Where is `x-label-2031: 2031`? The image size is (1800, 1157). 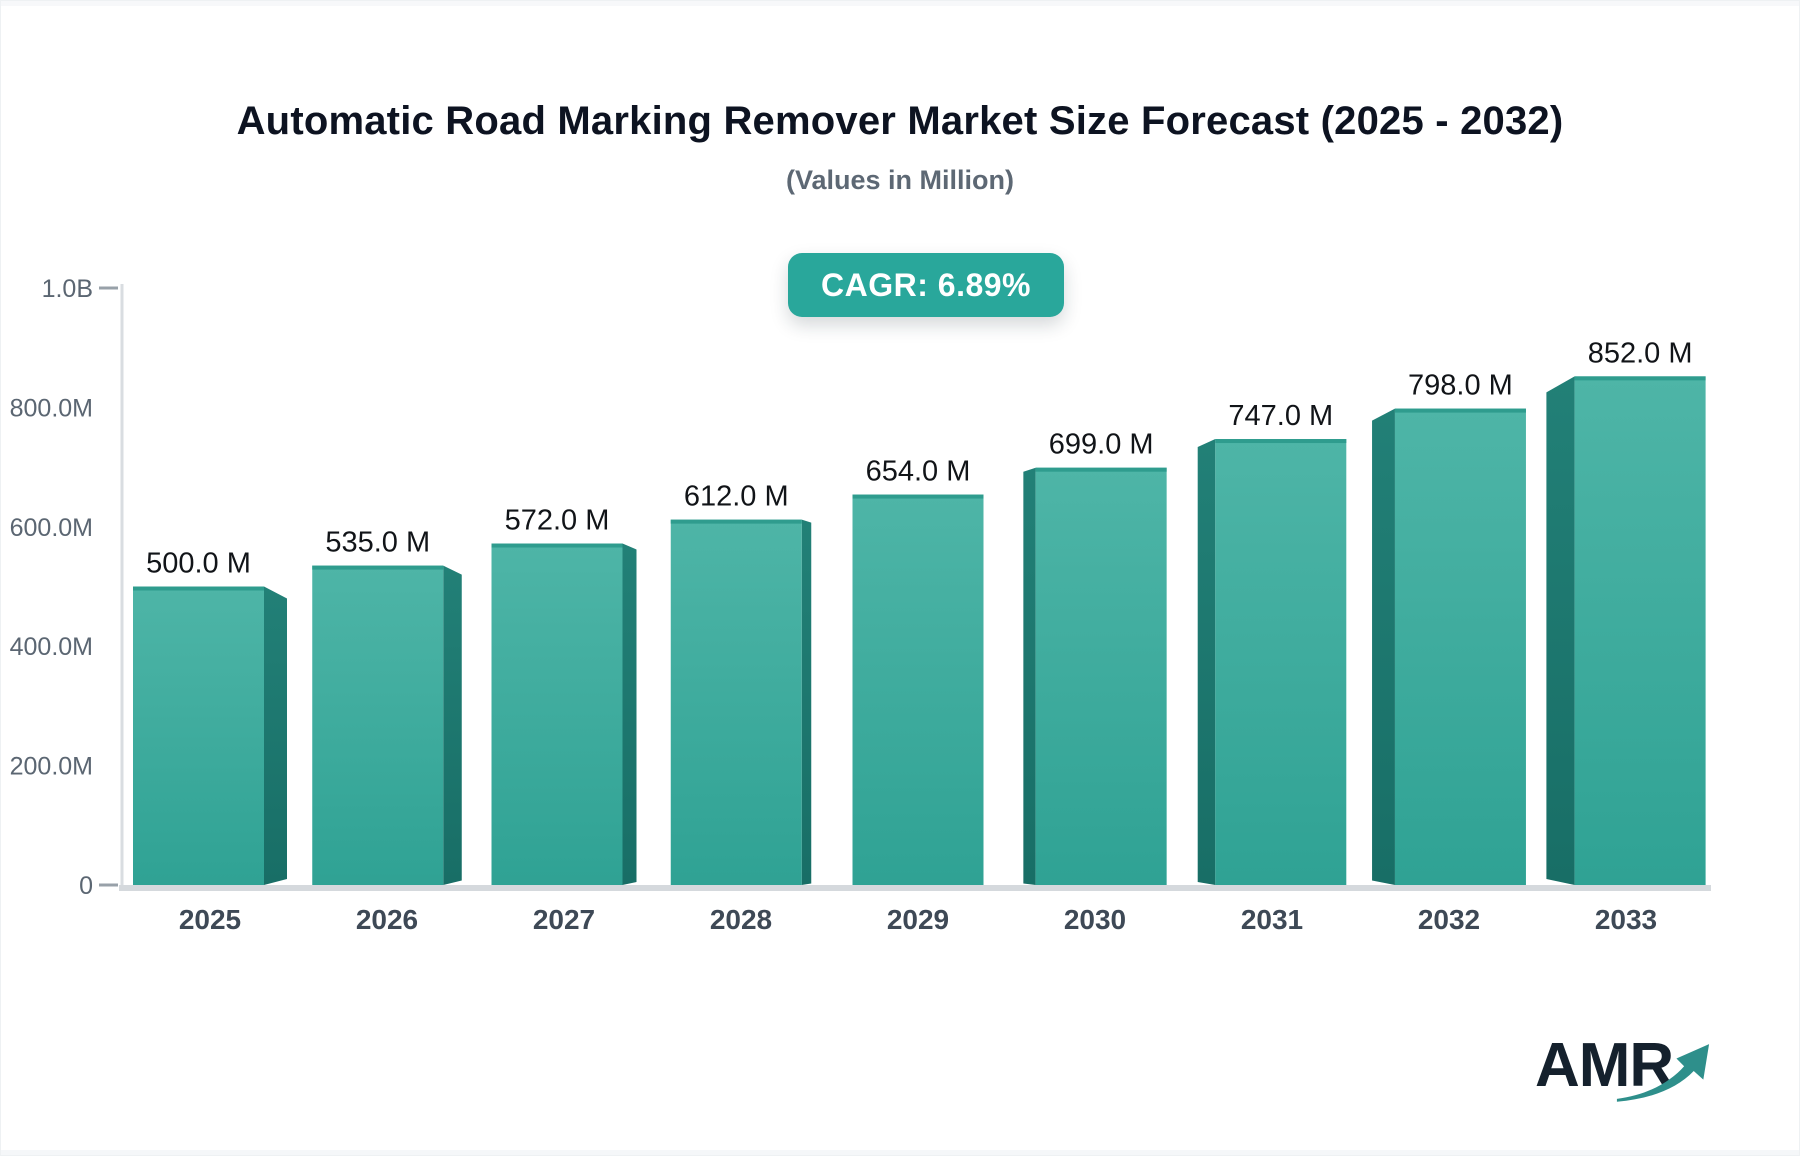
x-label-2031: 2031 is located at coordinates (1272, 919).